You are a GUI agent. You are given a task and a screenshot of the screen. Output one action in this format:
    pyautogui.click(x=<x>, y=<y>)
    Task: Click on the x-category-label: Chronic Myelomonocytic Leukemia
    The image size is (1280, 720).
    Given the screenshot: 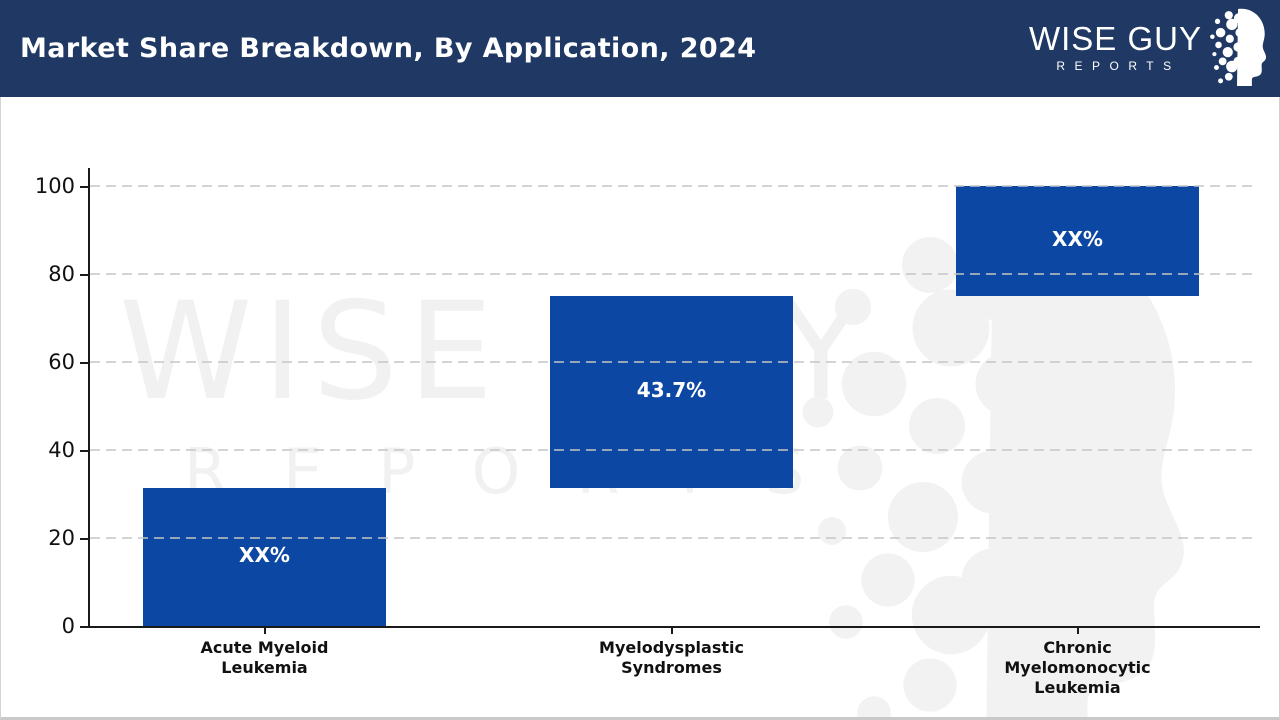 What is the action you would take?
    pyautogui.click(x=1078, y=668)
    